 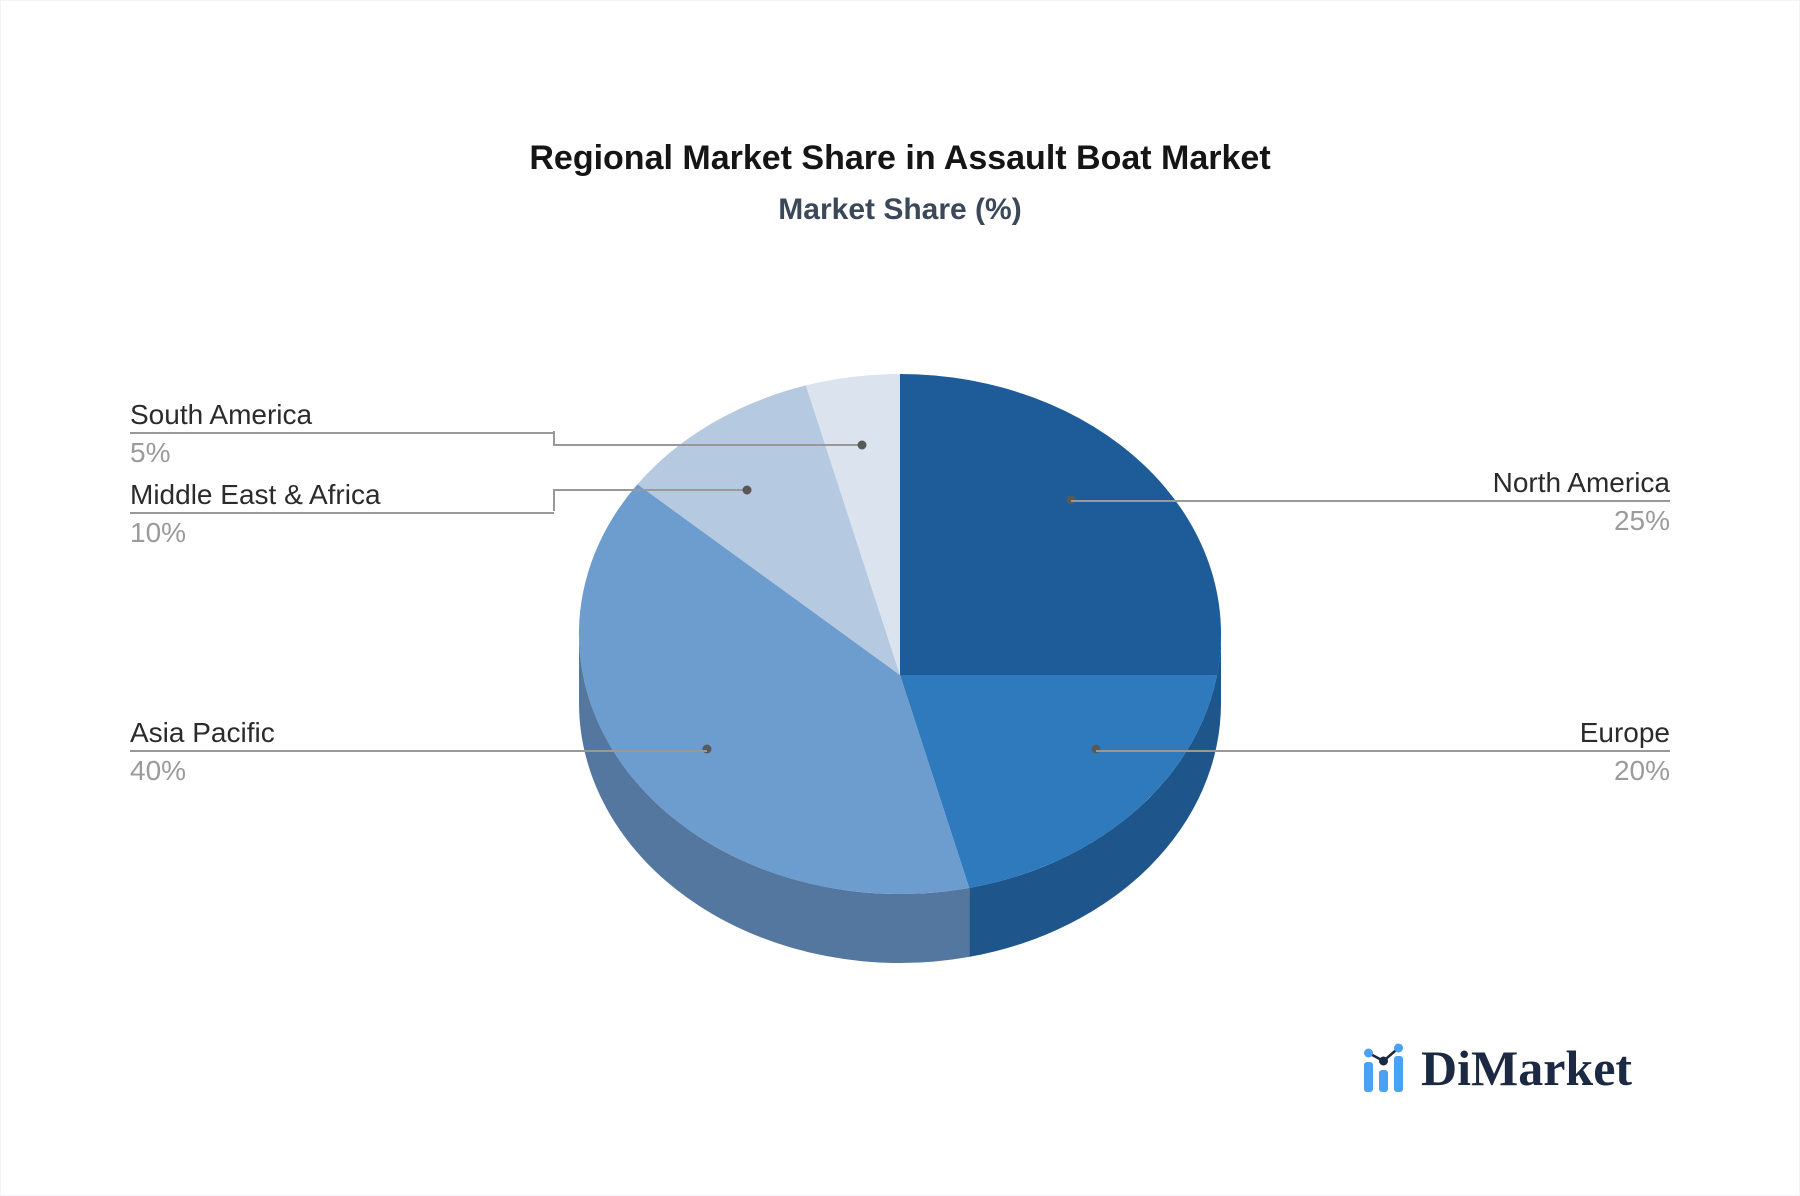 What do you see at coordinates (1061, 524) in the screenshot?
I see `pie-slice-north-america` at bounding box center [1061, 524].